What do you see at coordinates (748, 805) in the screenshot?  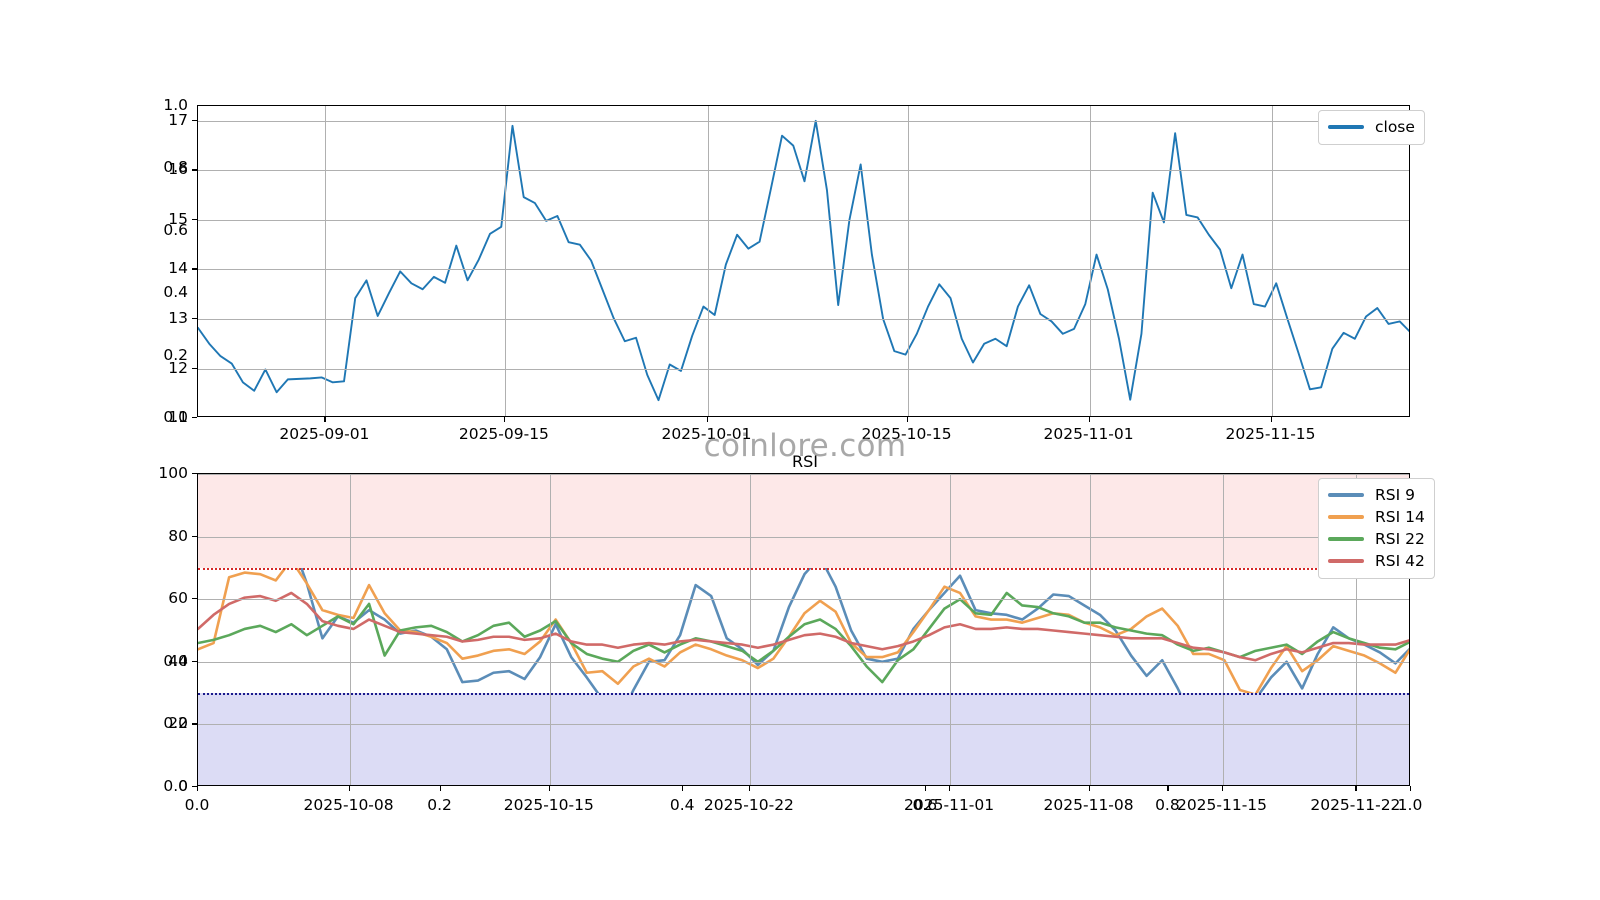 I see `x-tick-label: 2025-10-22` at bounding box center [748, 805].